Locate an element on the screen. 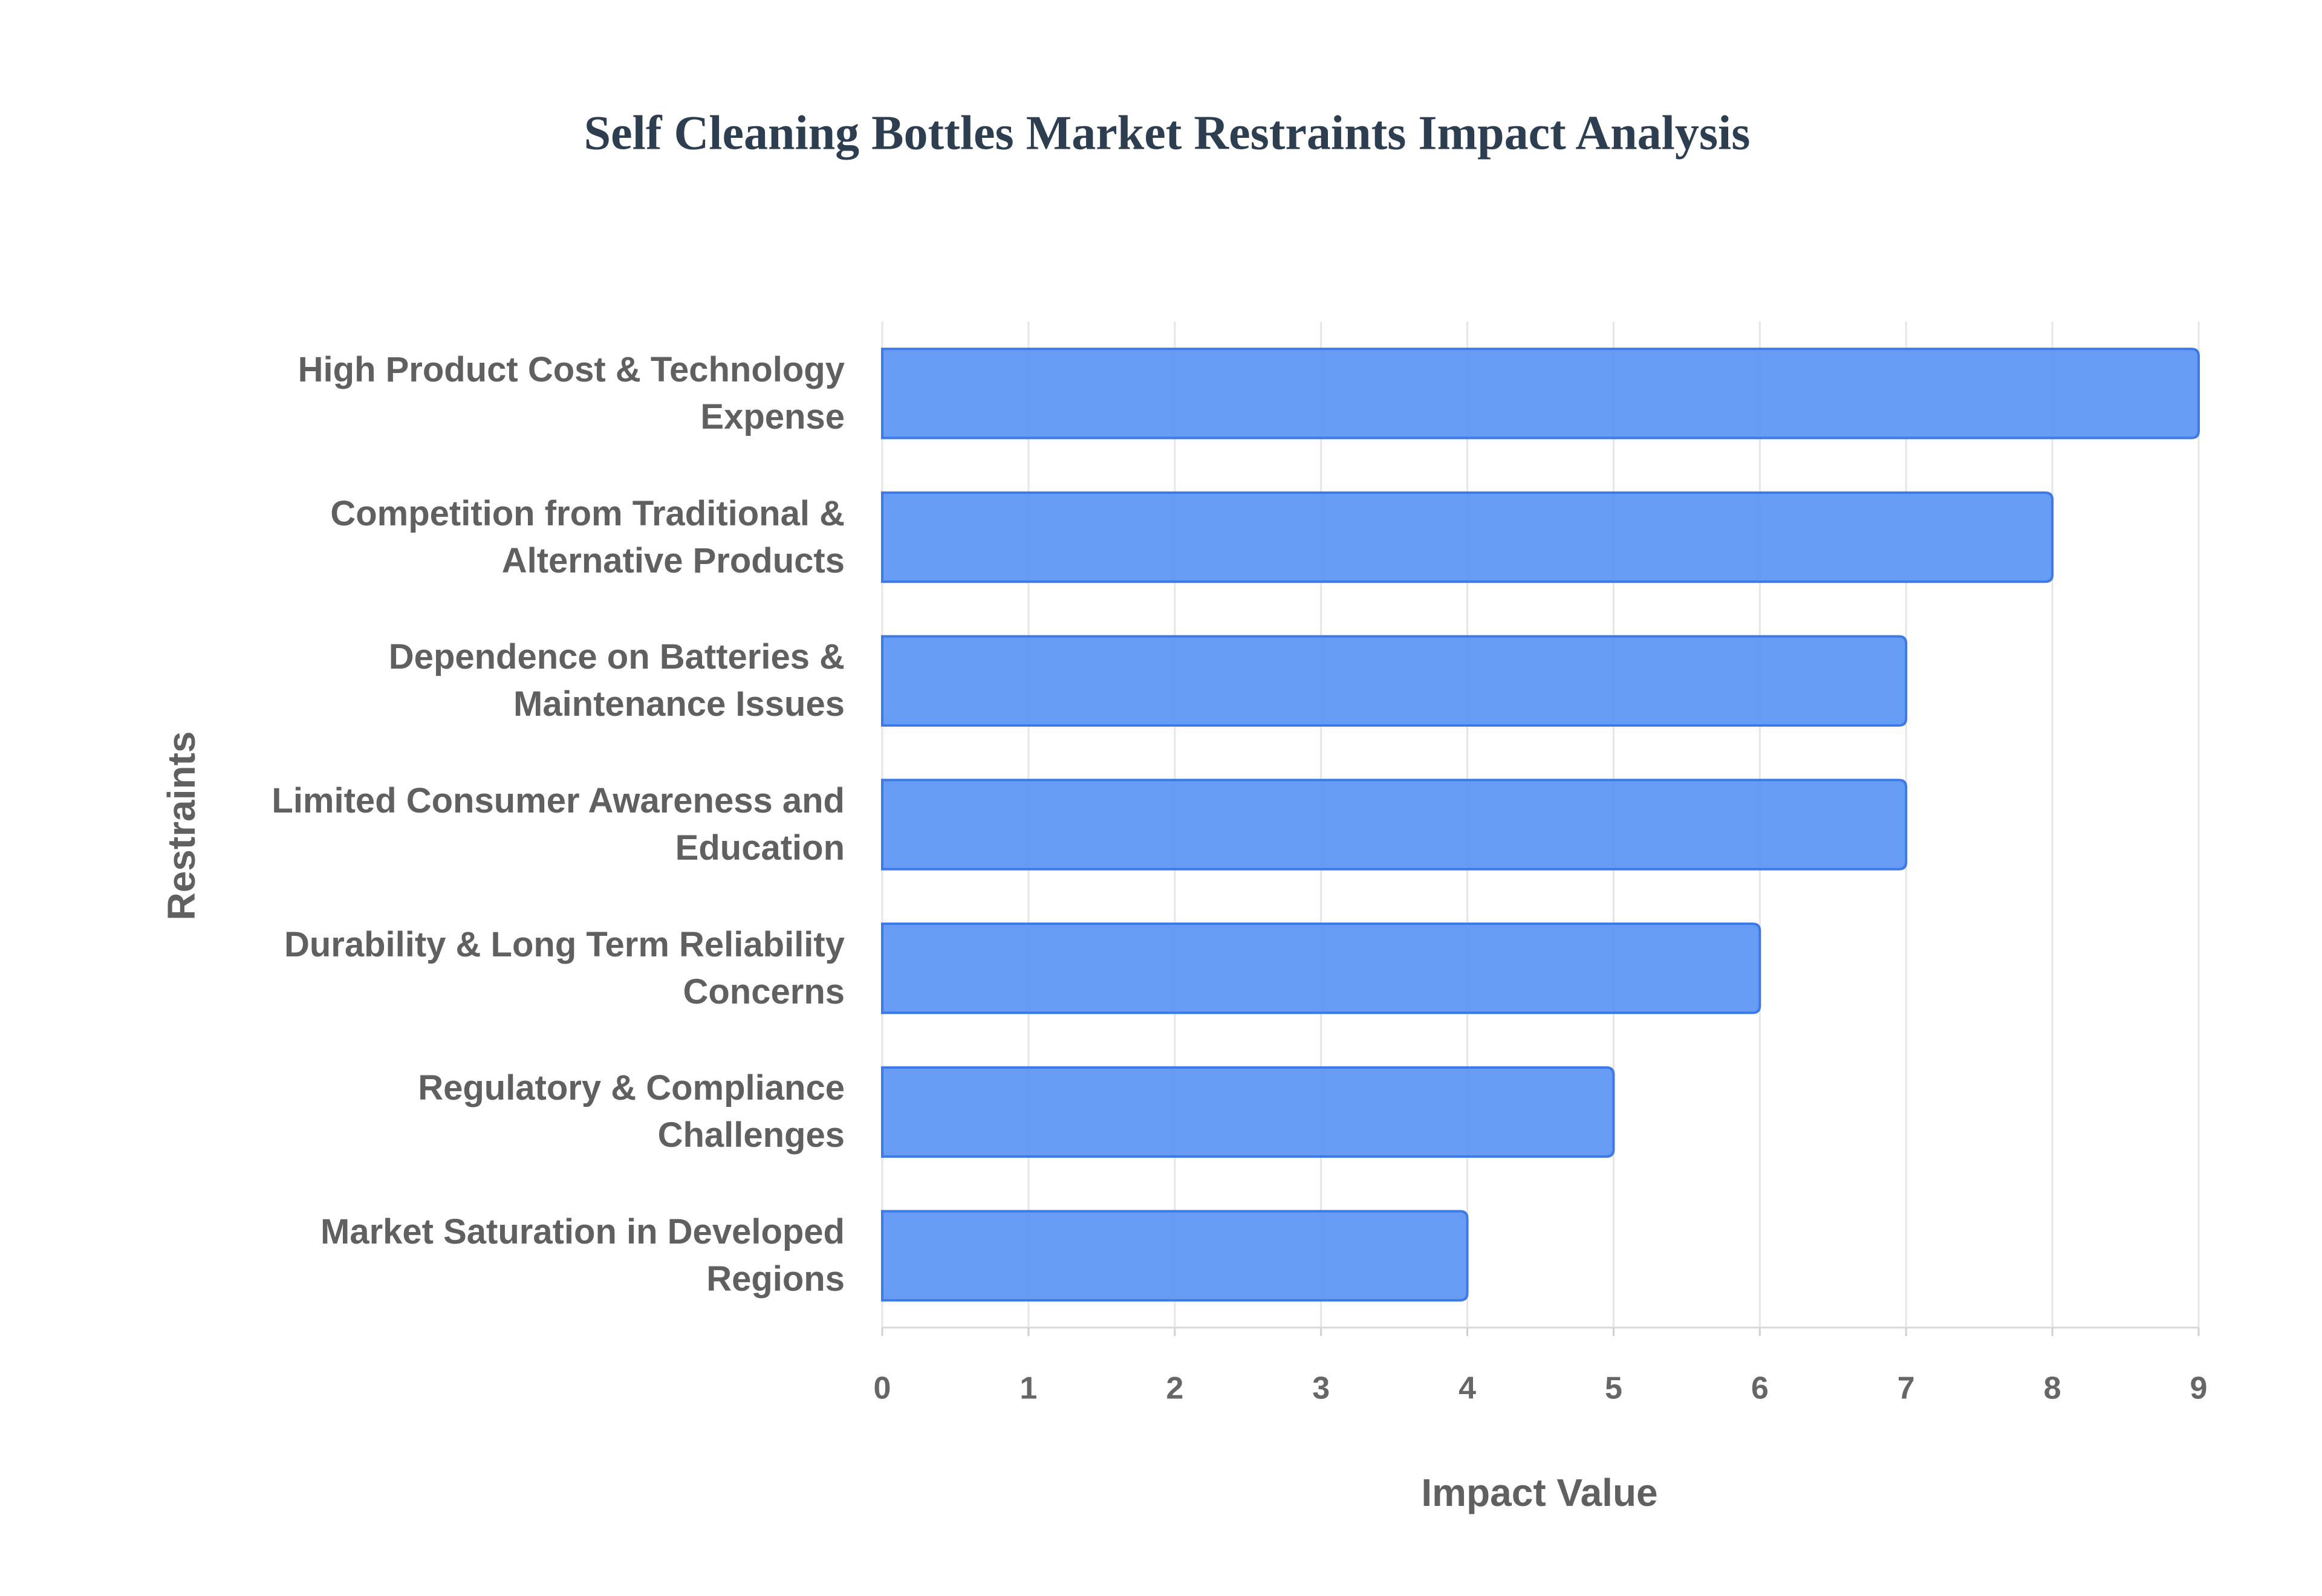 The height and width of the screenshot is (1596, 2322). y-tick-label: Market Saturation in Developed Regions is located at coordinates (582, 1255).